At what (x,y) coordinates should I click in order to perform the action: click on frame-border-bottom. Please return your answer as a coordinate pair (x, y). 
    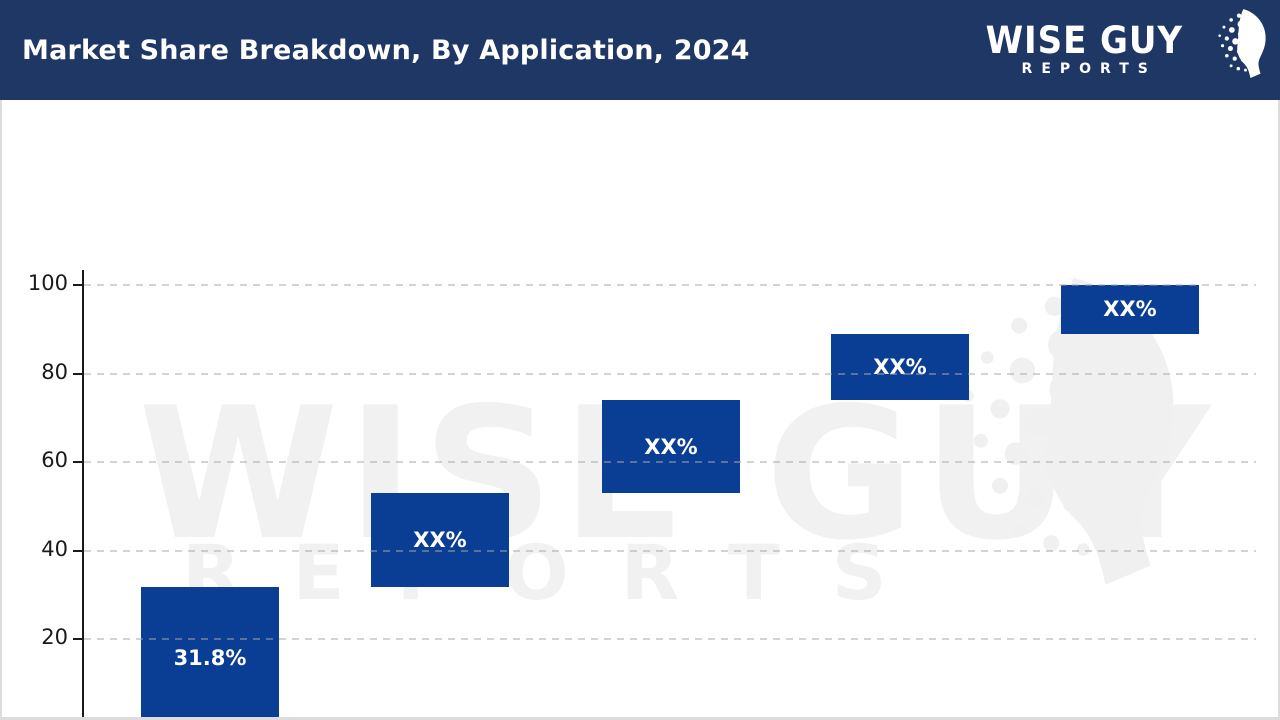
    Looking at the image, I should click on (640, 718).